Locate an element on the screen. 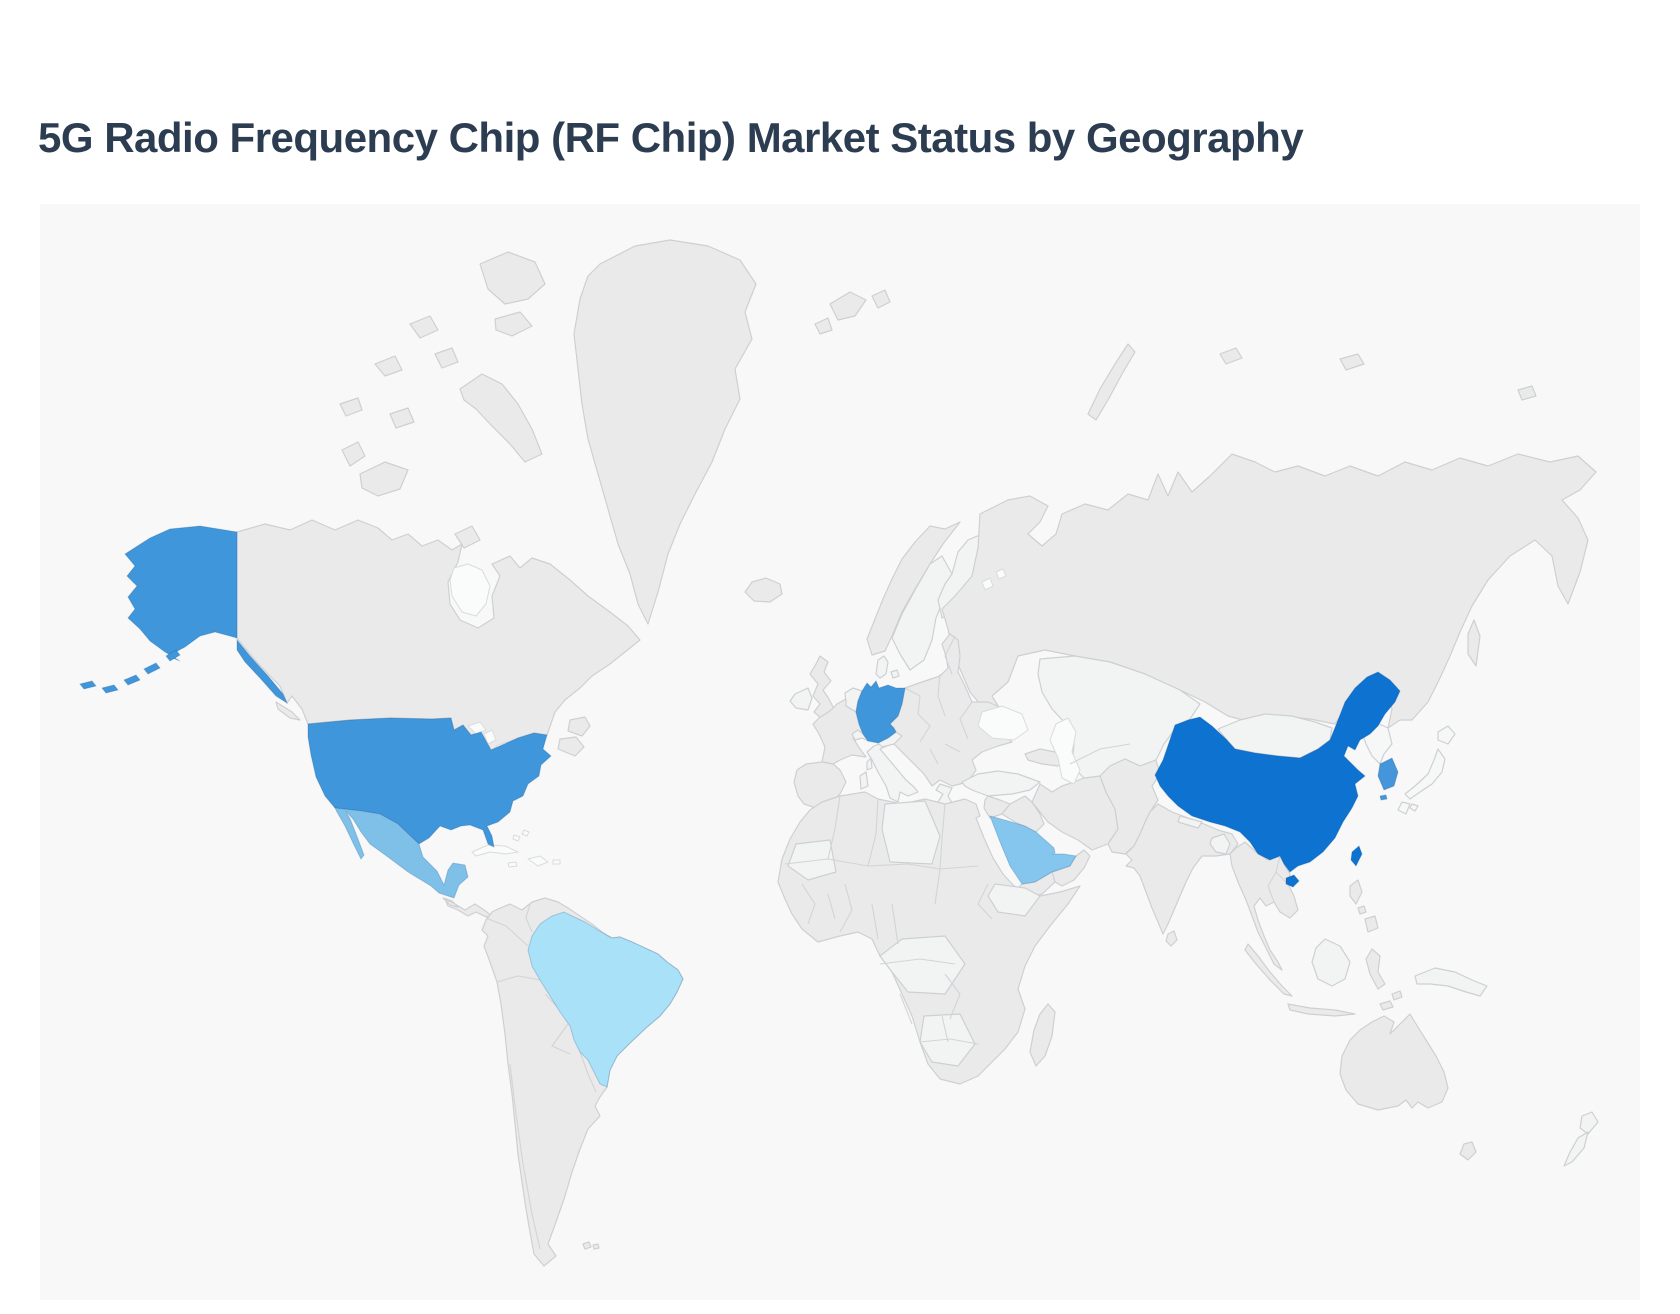 This screenshot has width=1680, height=1314. country-turkey is located at coordinates (1001, 783).